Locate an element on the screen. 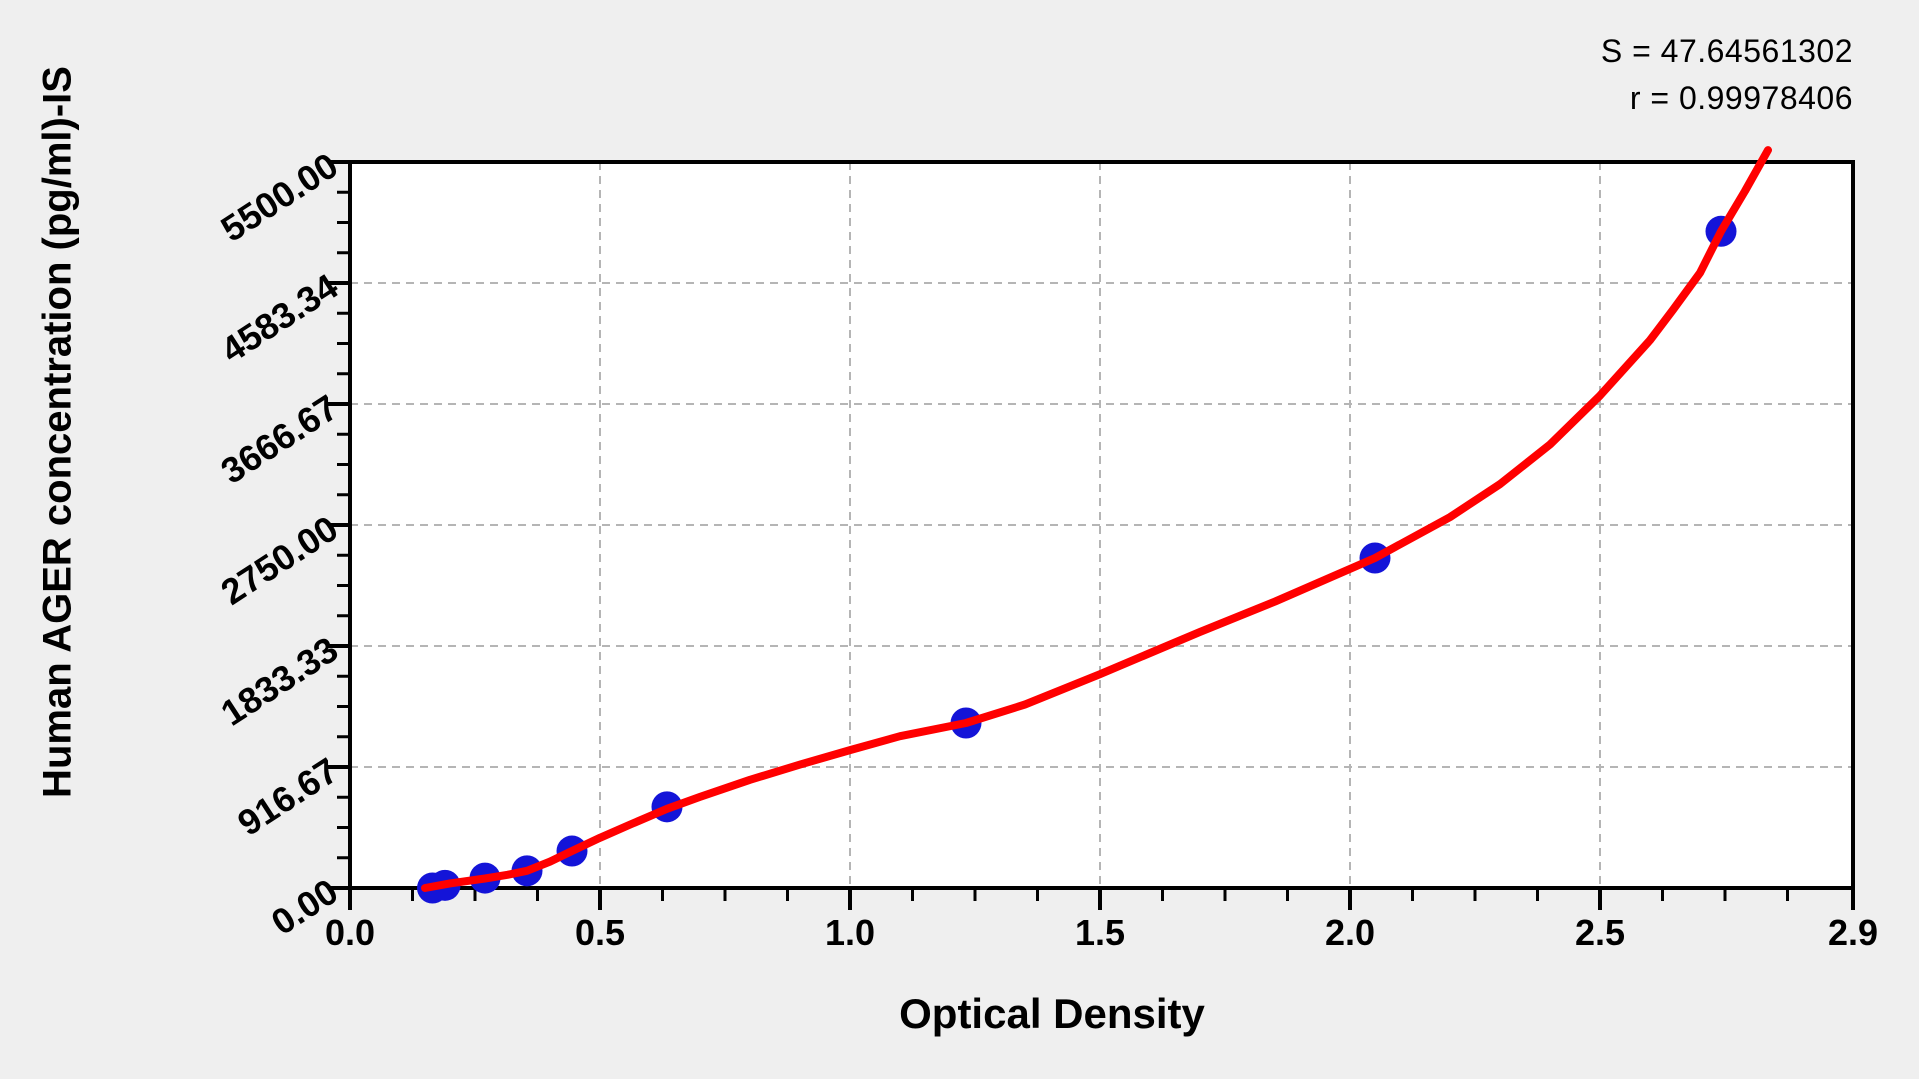 This screenshot has height=1079, width=1919. x-tick-label: 1.5 is located at coordinates (1100, 932).